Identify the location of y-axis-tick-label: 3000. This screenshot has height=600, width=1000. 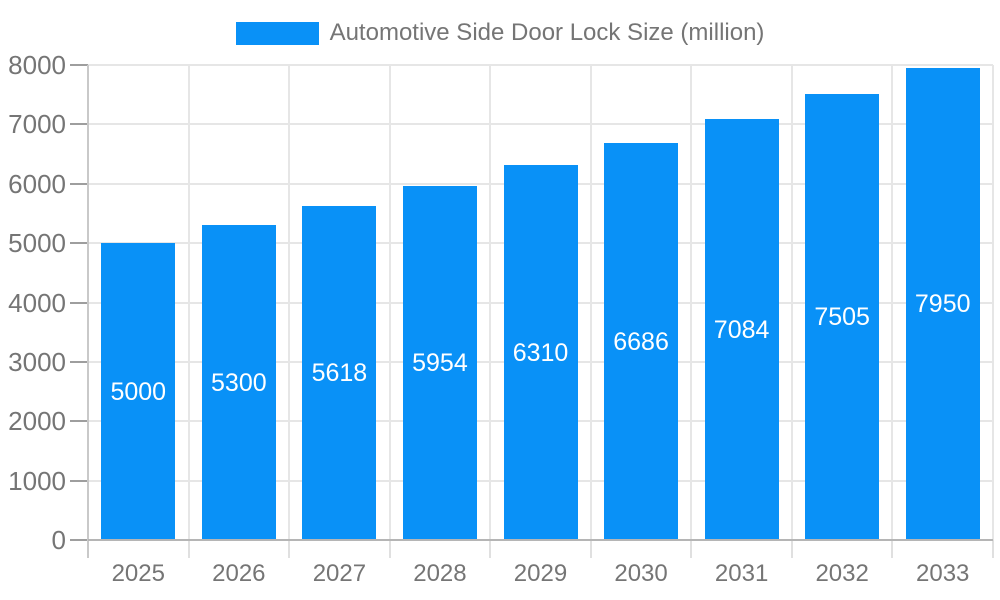
(37, 361).